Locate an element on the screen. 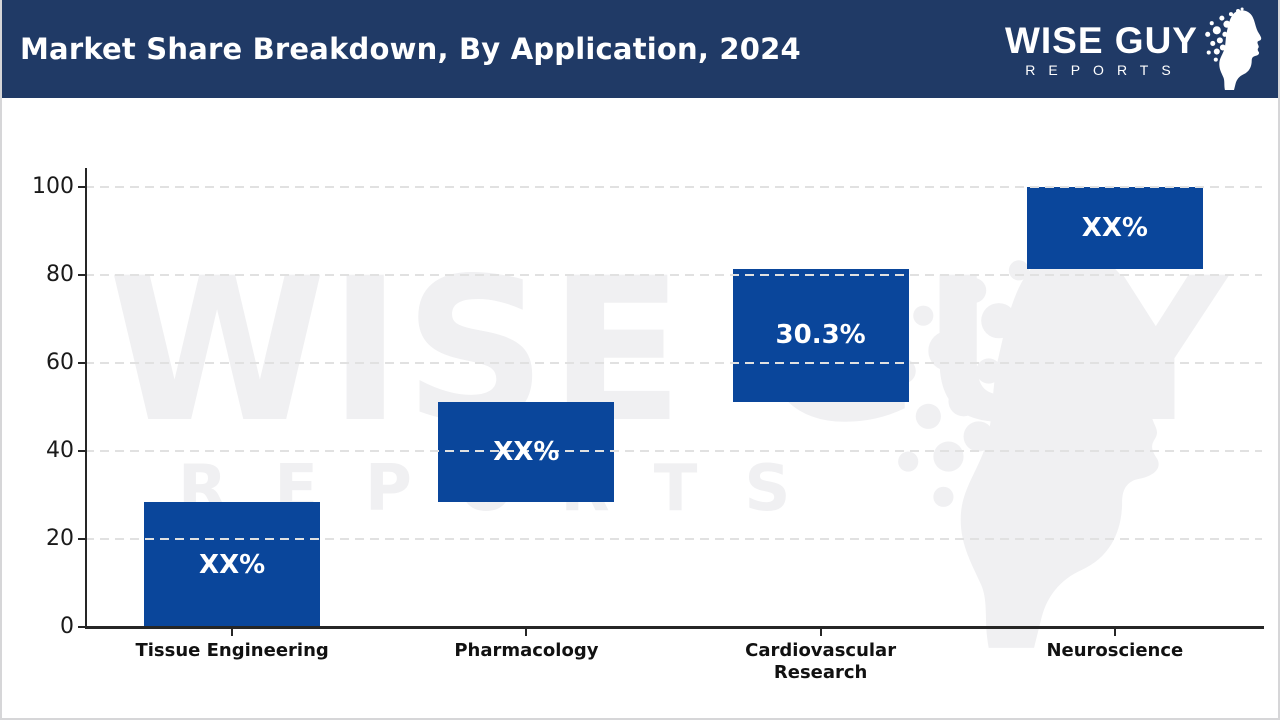 The width and height of the screenshot is (1280, 720). y-axis-label: 20 is located at coordinates (60, 538).